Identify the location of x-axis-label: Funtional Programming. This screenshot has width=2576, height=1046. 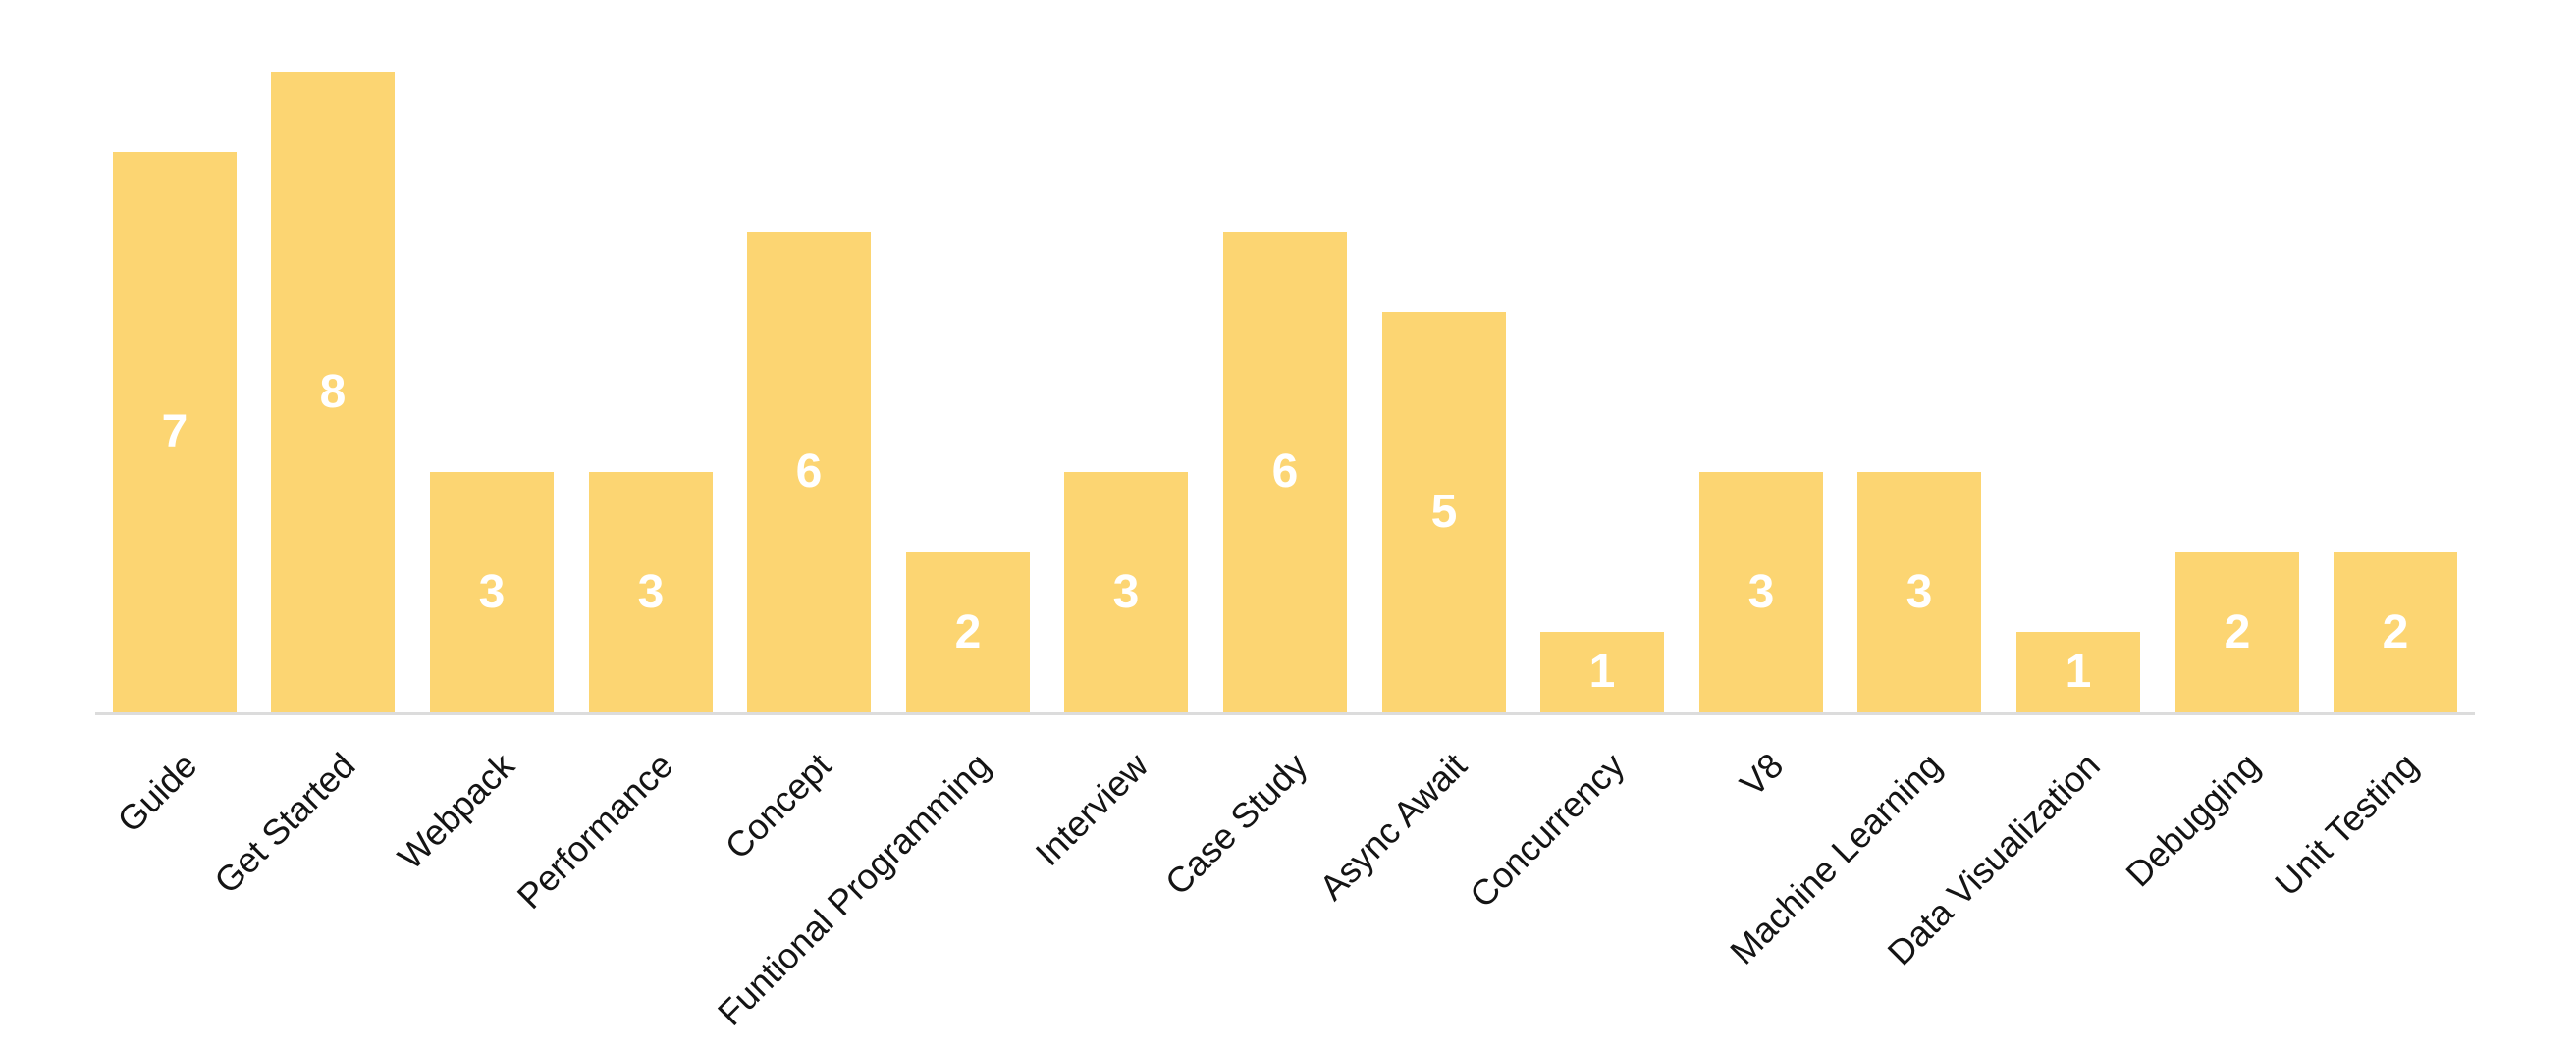
(853, 889).